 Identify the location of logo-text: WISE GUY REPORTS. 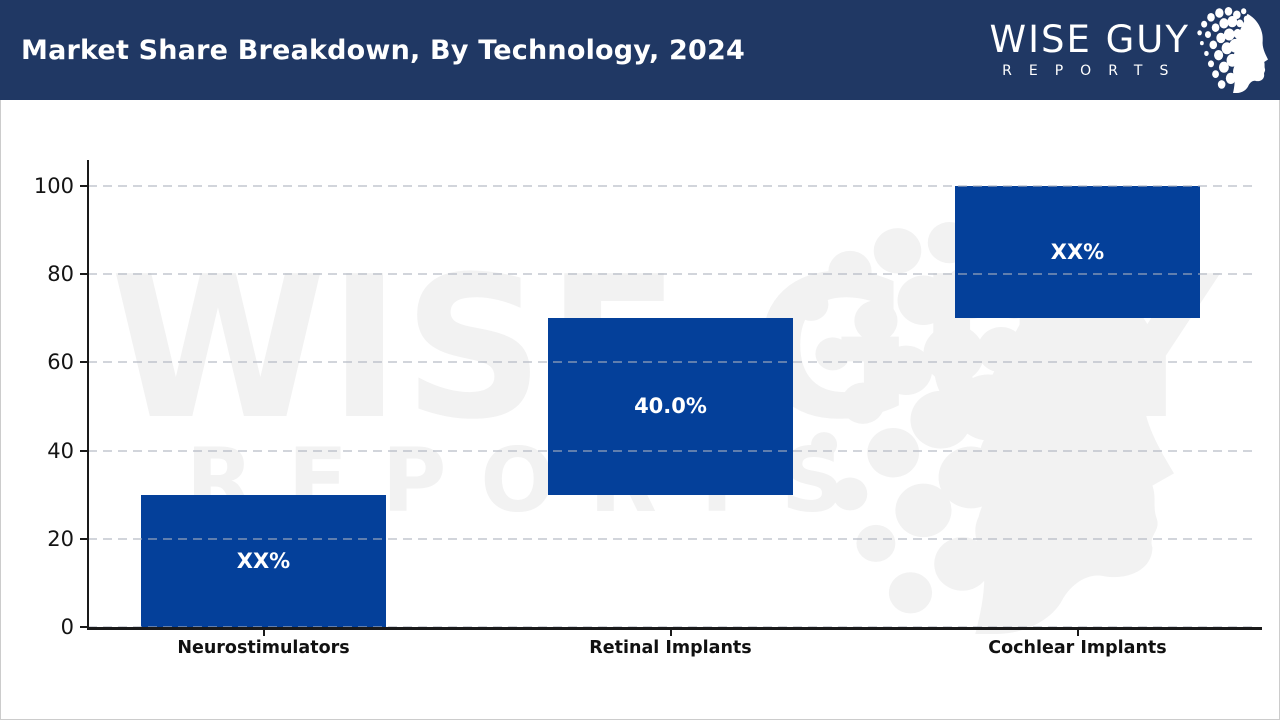
(1090, 50).